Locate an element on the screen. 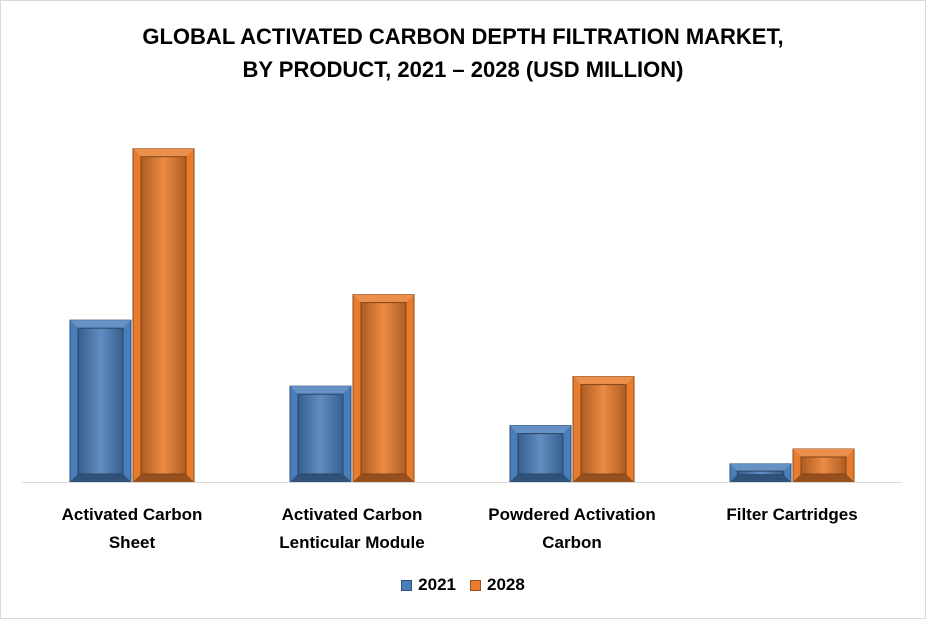 The image size is (926, 619). category-label-line: Sheet is located at coordinates (132, 542).